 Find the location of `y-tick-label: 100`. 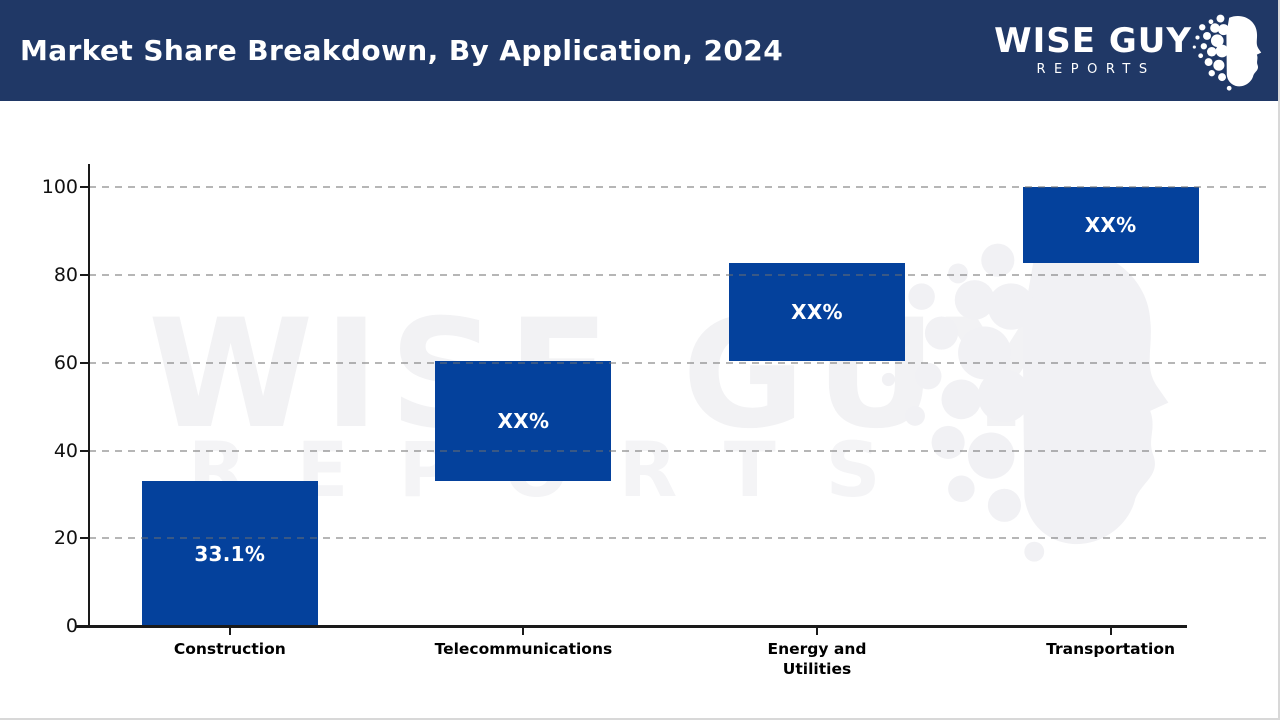

y-tick-label: 100 is located at coordinates (59, 187).